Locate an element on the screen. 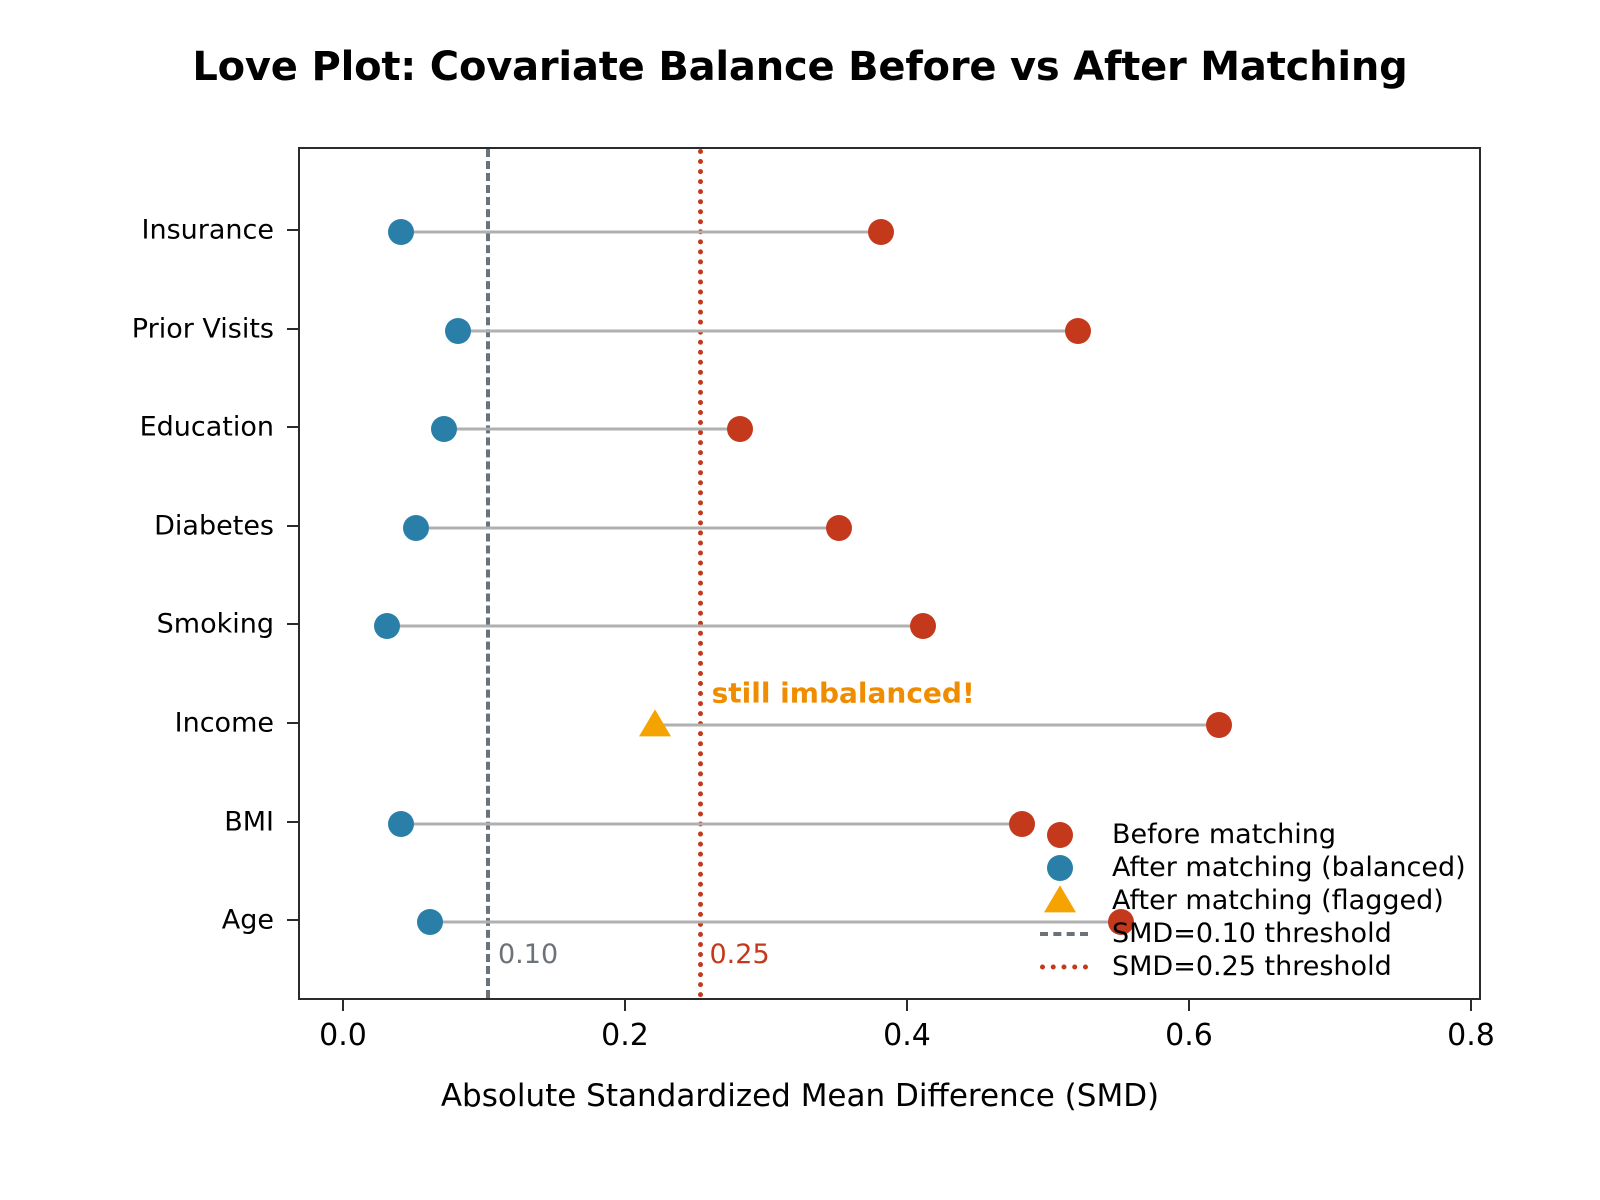  threshold-label-010: 0.10 is located at coordinates (528, 954).